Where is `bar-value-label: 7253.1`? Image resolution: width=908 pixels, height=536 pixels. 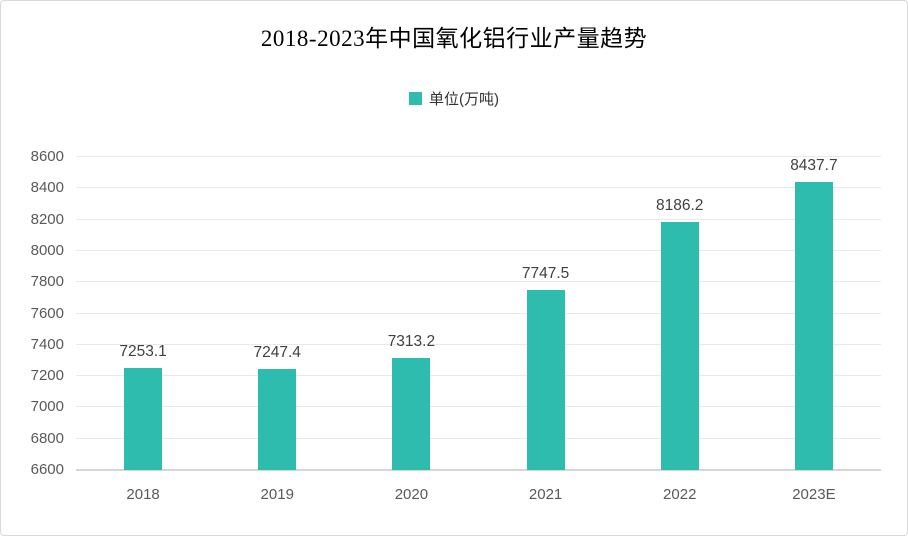 bar-value-label: 7253.1 is located at coordinates (143, 351).